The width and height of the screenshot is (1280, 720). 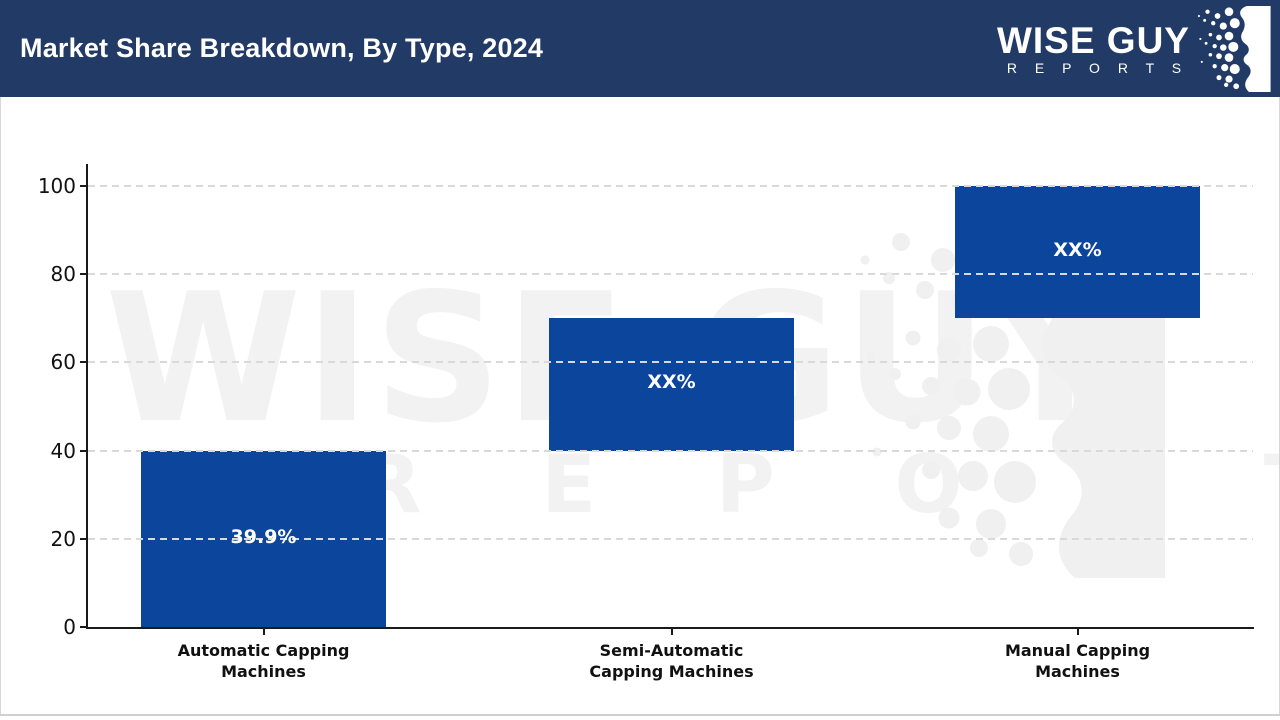 What do you see at coordinates (1097, 68) in the screenshot?
I see `logo-subtext: R E P O R T S` at bounding box center [1097, 68].